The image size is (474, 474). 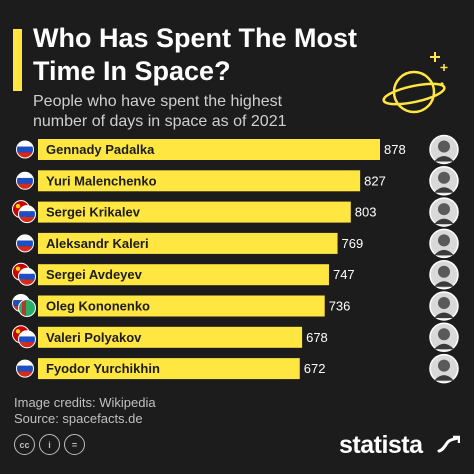 I want to click on bar-label: Sergei Avdeyev, so click(x=94, y=274).